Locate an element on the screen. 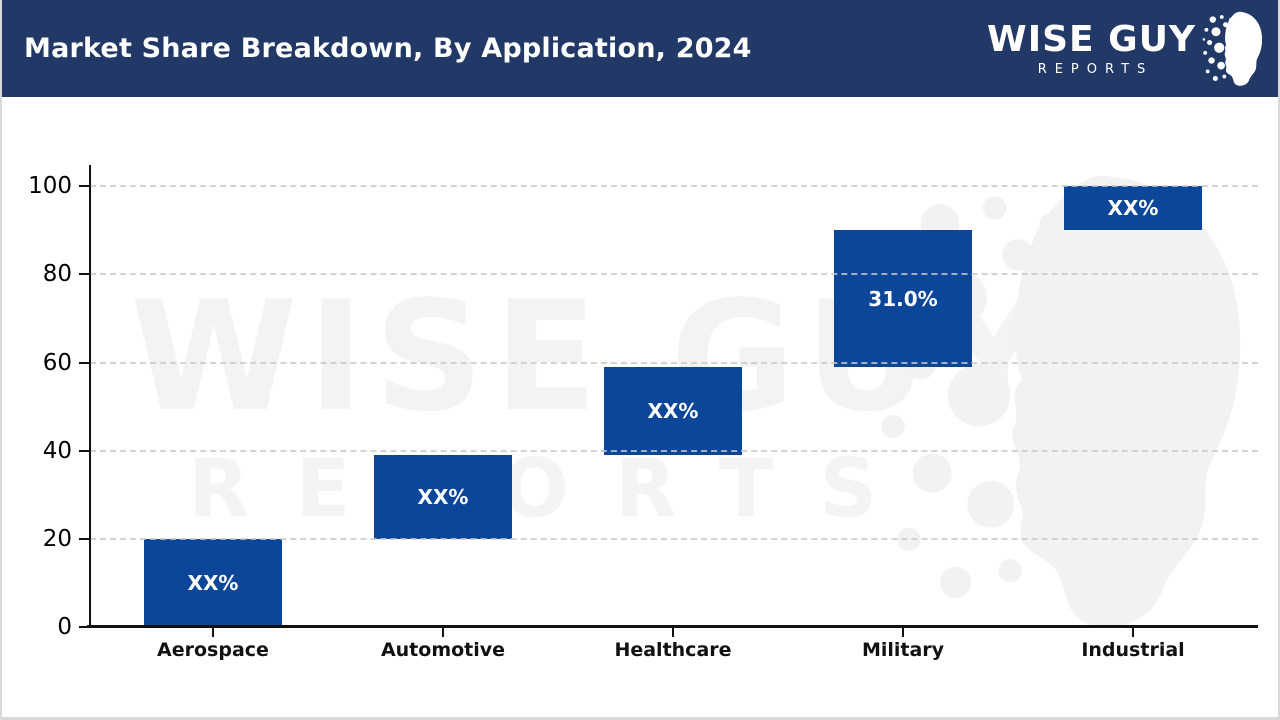 This screenshot has height=720, width=1280. logo-subtitle: REPORTS is located at coordinates (1095, 69).